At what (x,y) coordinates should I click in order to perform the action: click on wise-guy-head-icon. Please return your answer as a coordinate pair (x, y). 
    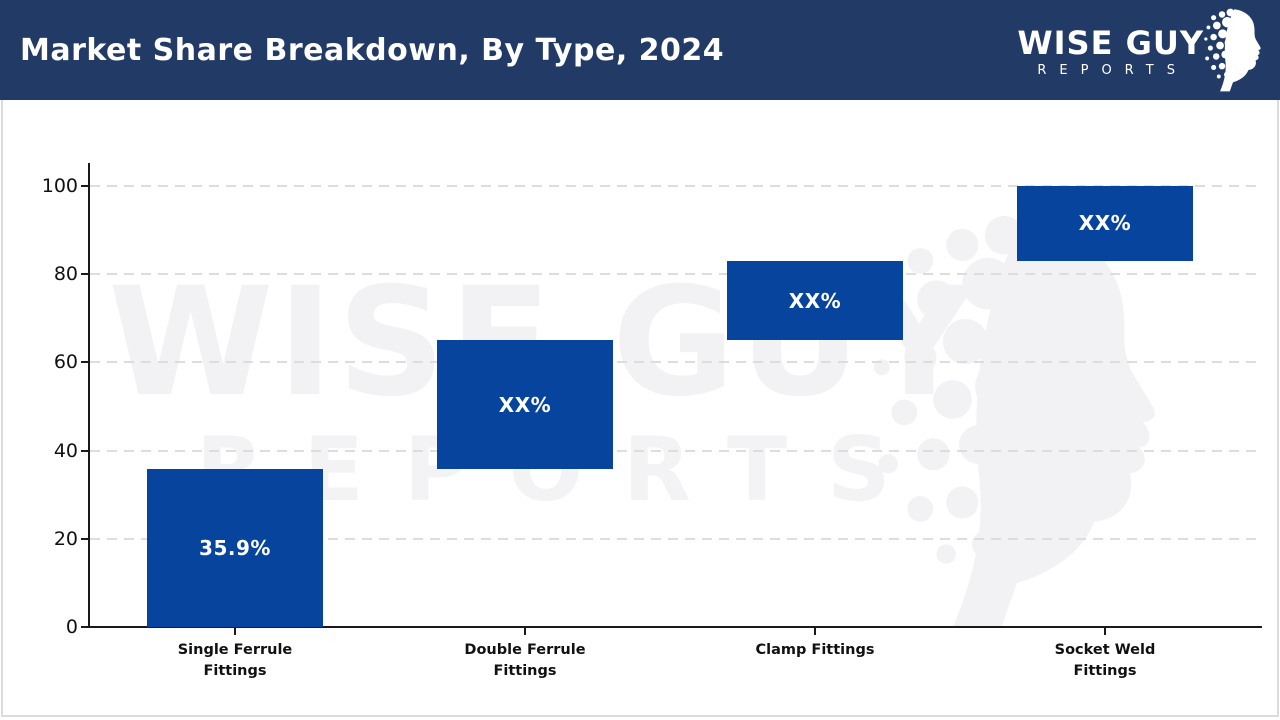
    Looking at the image, I should click on (1232, 50).